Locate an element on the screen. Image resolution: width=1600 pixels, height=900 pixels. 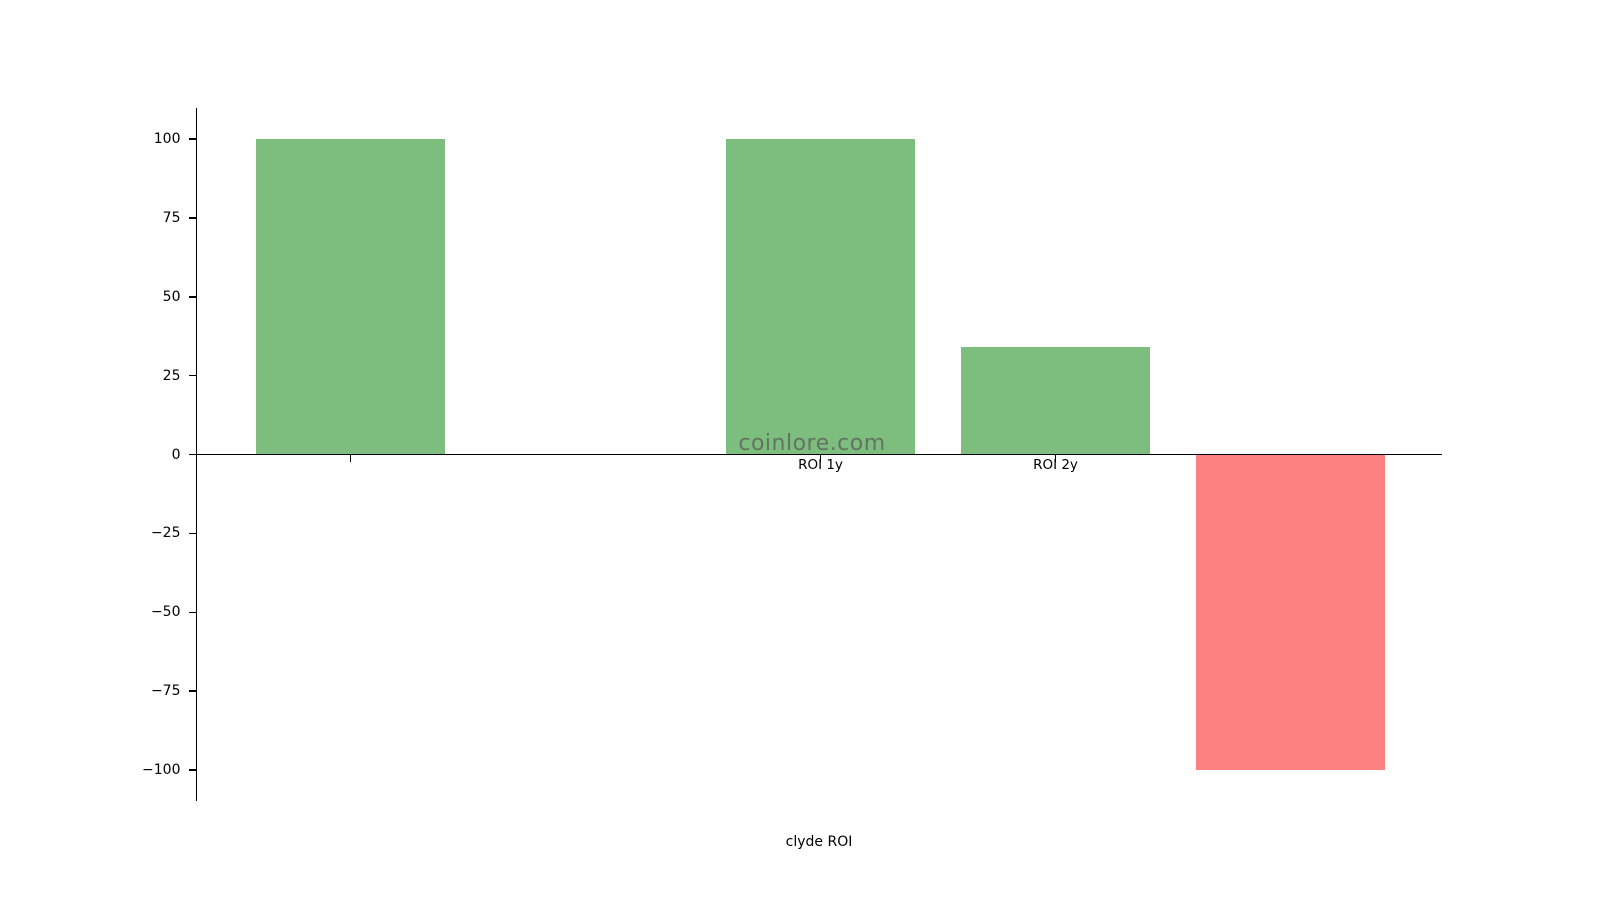
y-tick-label: 25 is located at coordinates (171, 375).